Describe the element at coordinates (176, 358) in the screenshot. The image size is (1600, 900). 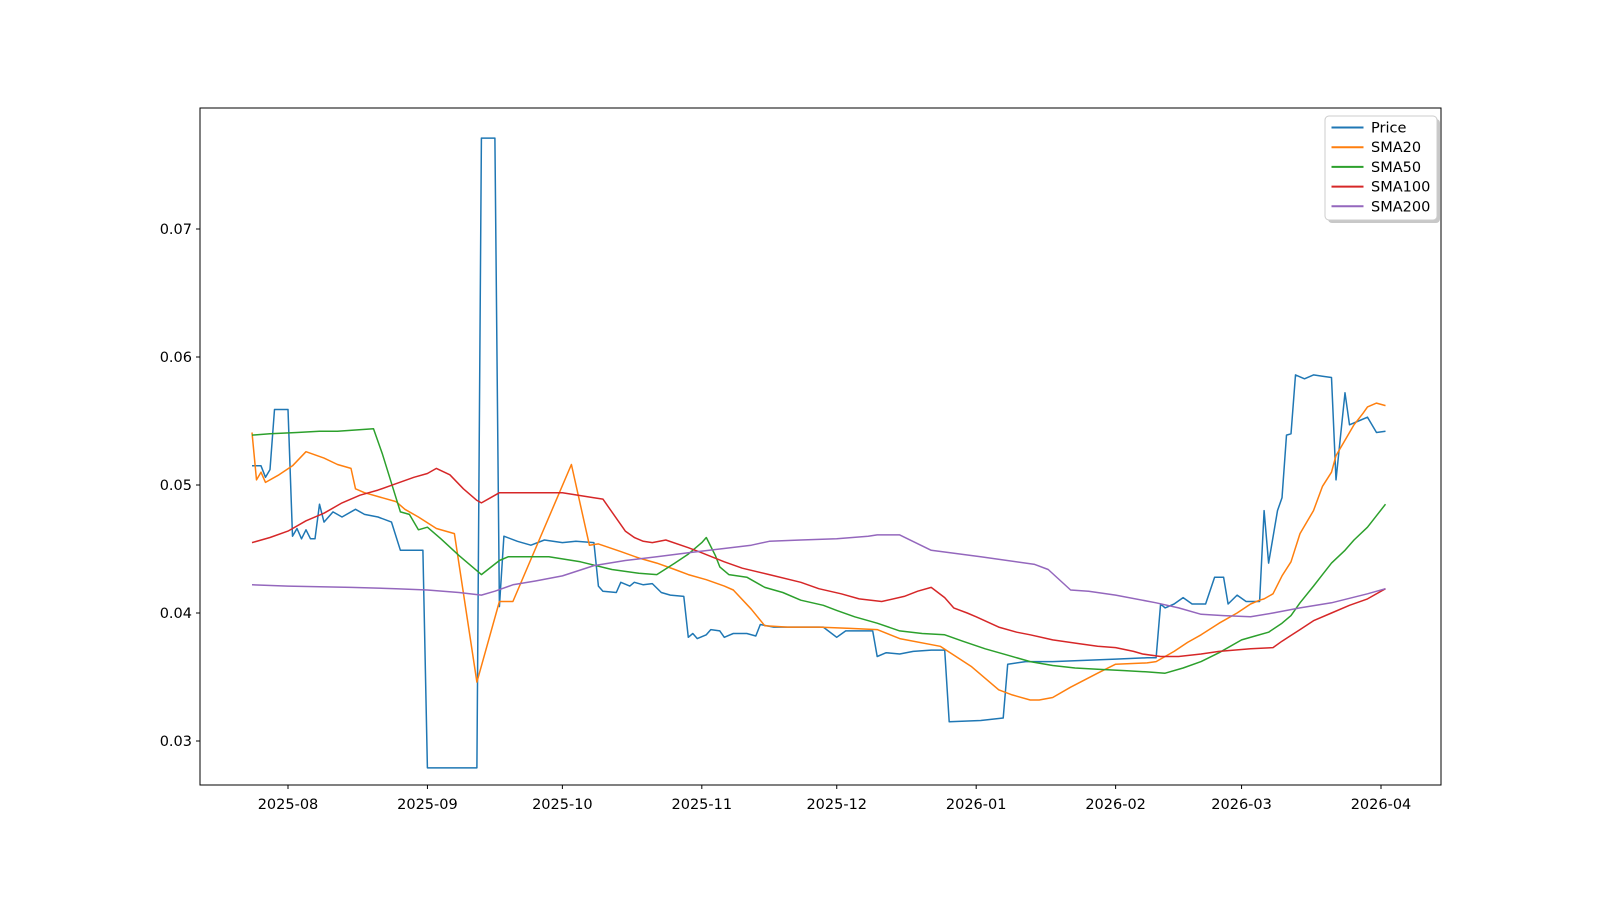
I see `y-tick-label: 0.06` at that location.